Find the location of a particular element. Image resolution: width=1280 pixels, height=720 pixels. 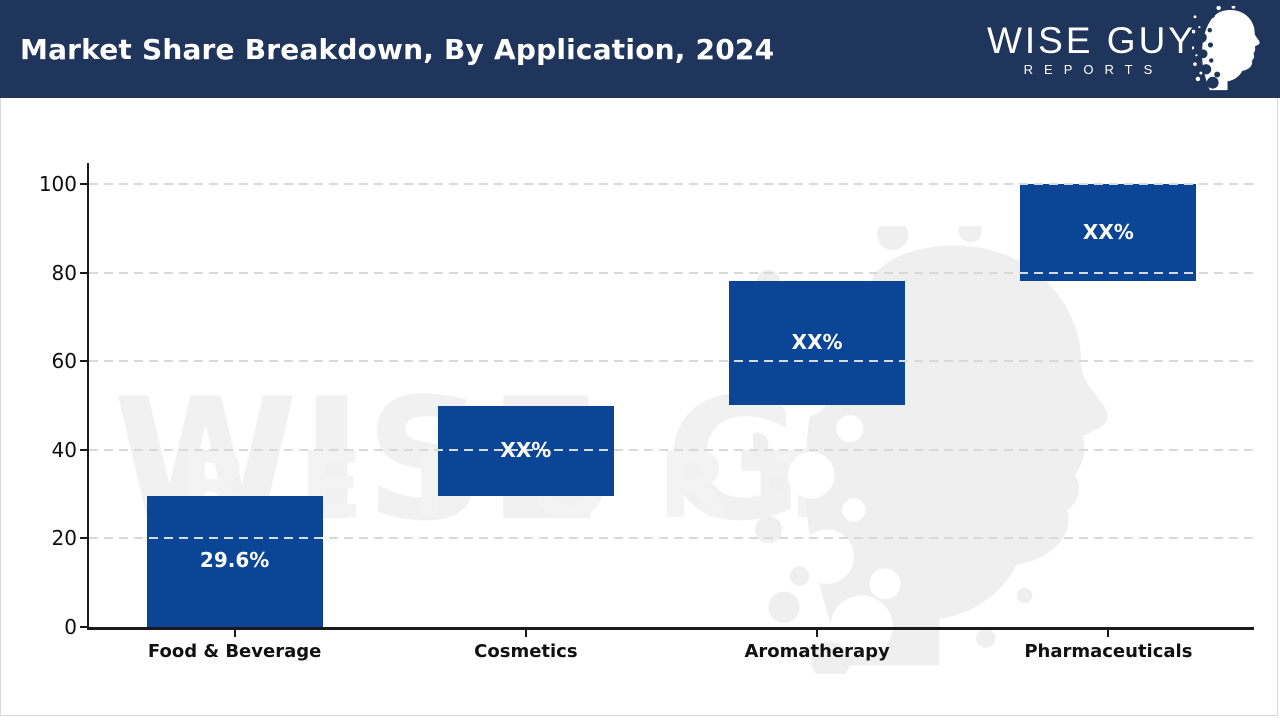

brand-logo: WISE GUY REPORTS is located at coordinates (1126, 49).